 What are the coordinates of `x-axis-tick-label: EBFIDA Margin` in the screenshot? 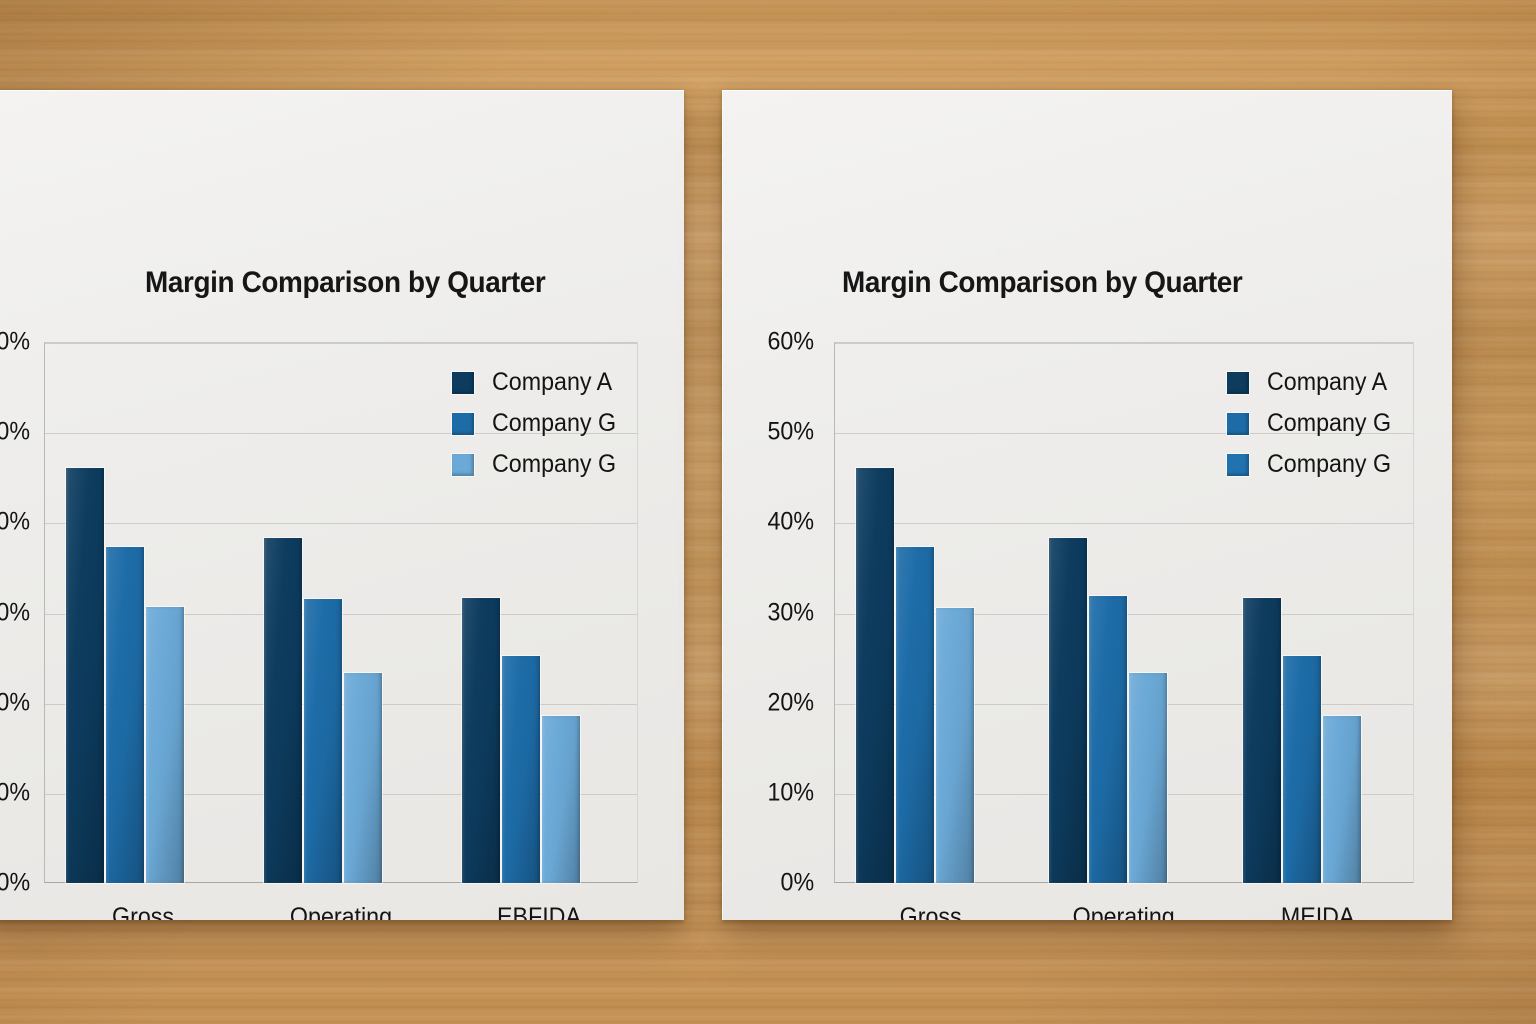 It's located at (539, 911).